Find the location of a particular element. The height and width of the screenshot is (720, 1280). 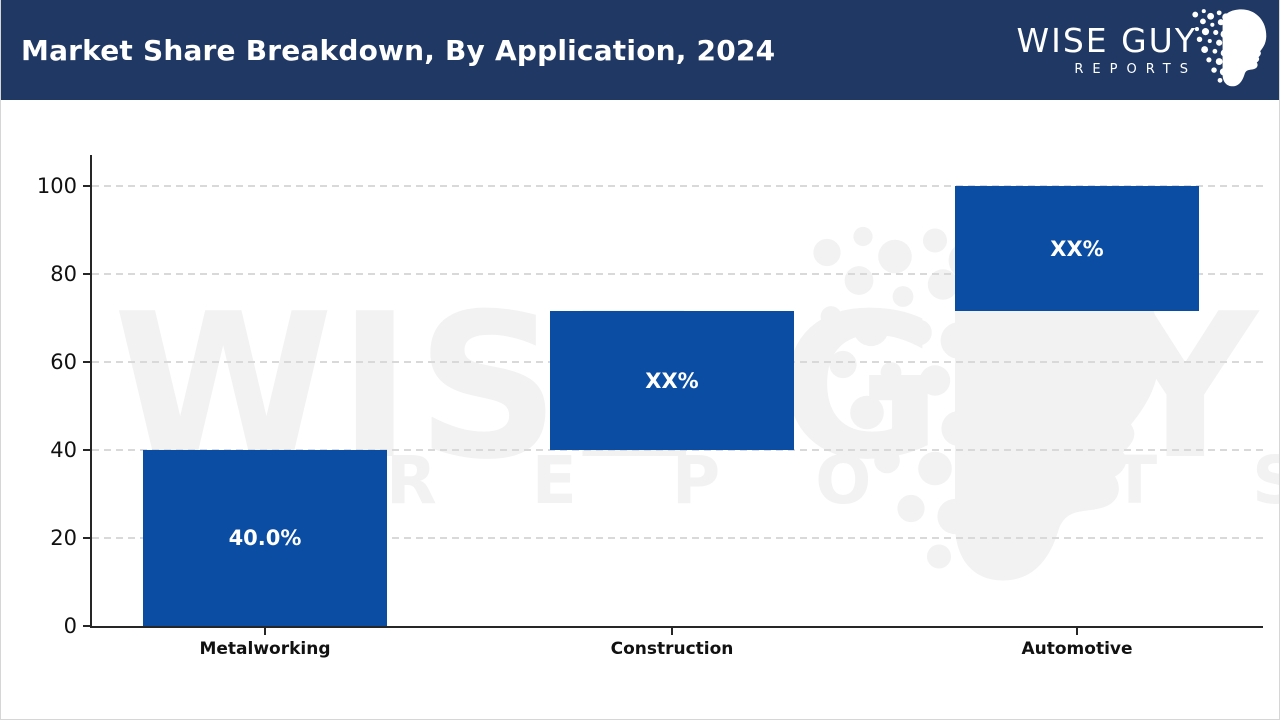

bar-construction: XX% is located at coordinates (672, 380).